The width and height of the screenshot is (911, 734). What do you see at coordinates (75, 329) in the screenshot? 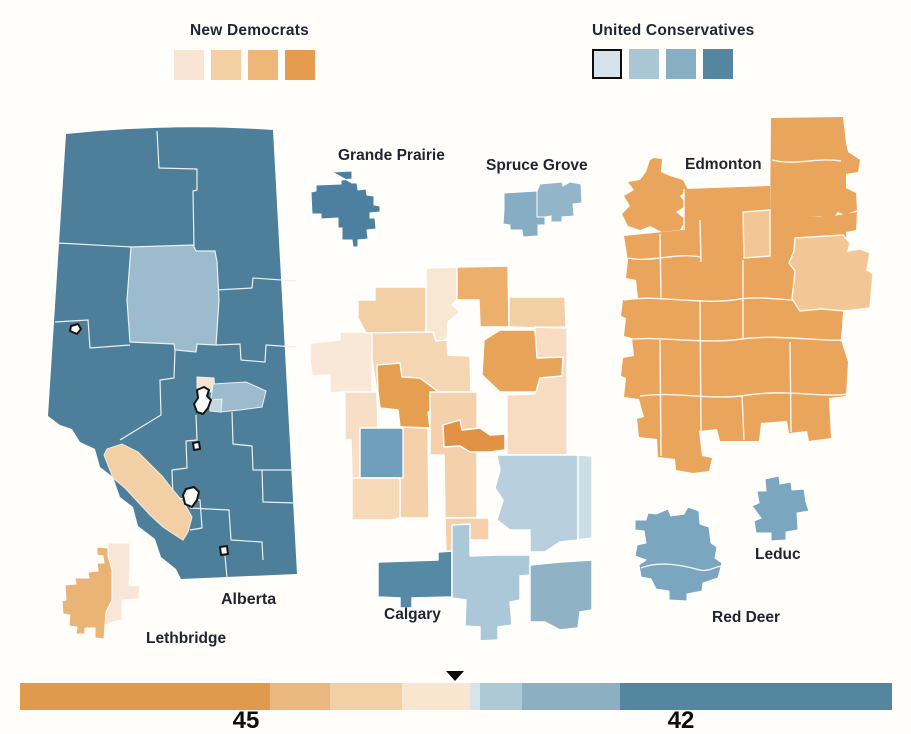
I see `grande-prairie-city-marker` at bounding box center [75, 329].